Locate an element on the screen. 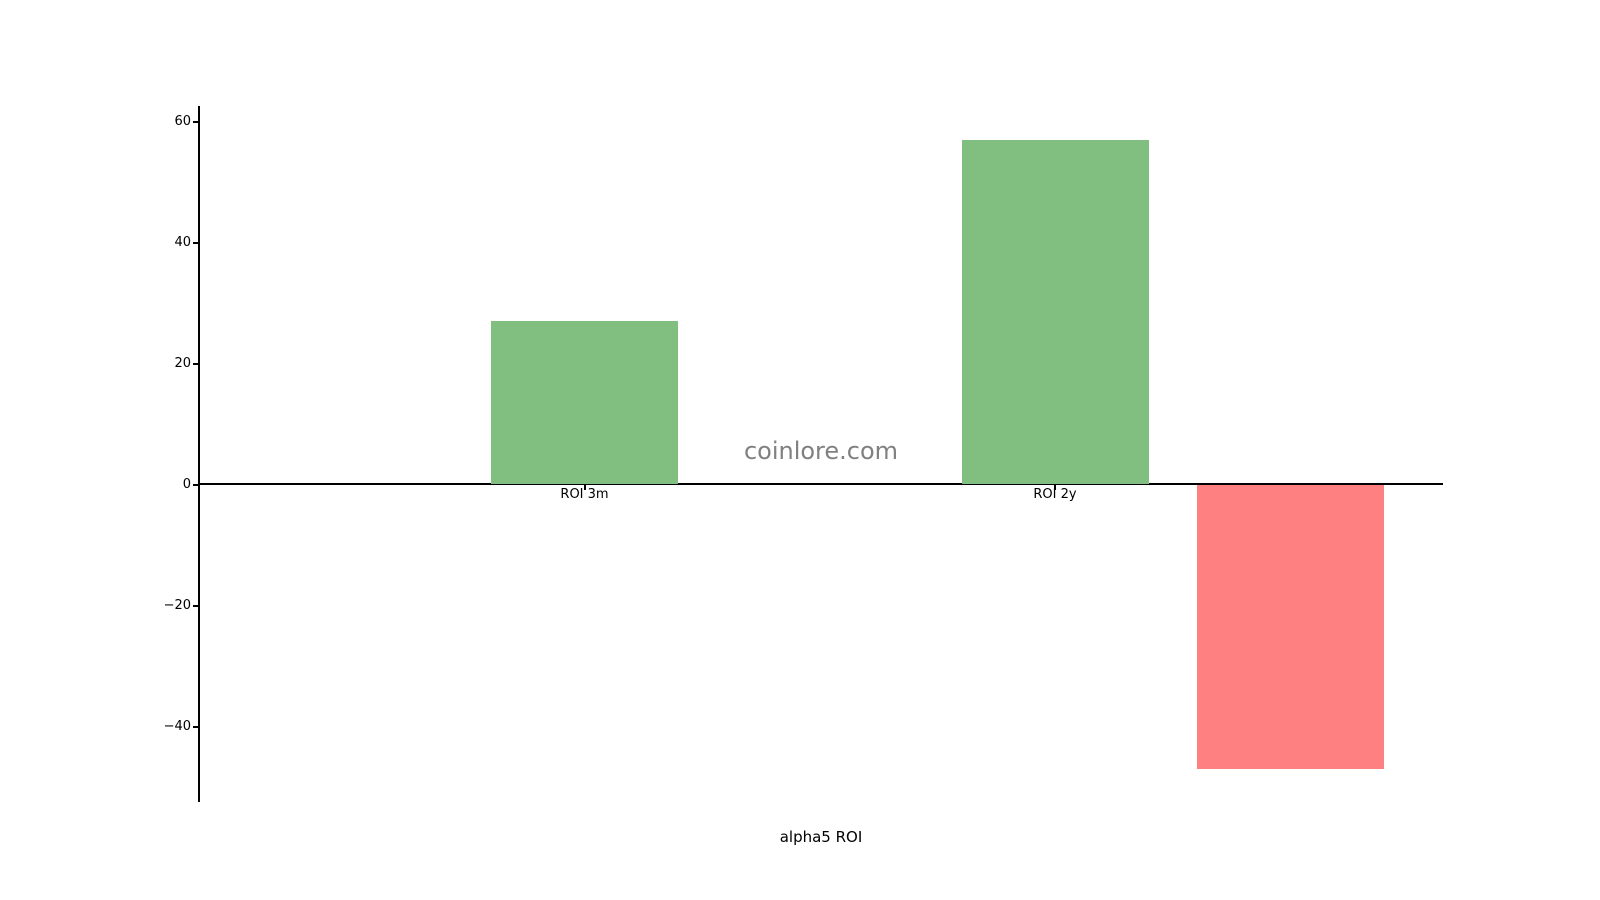 The image size is (1600, 900). watermark: coinlore.com is located at coordinates (821, 451).